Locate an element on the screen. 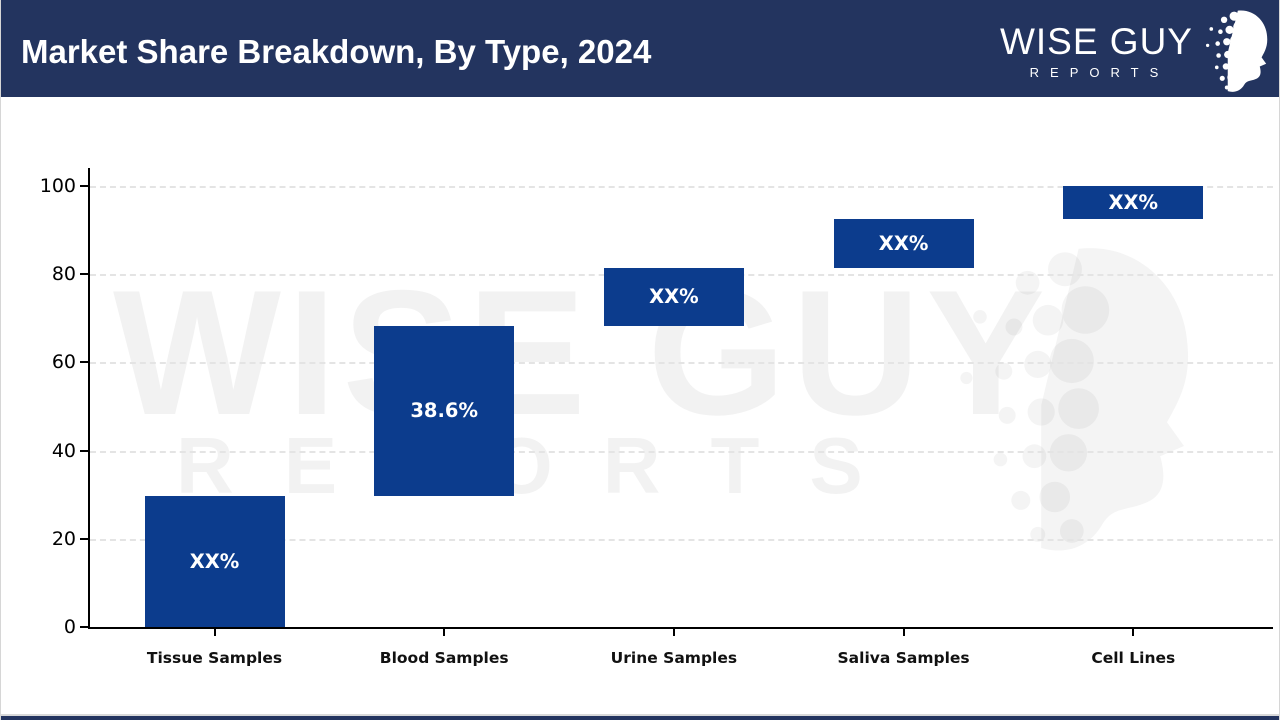 This screenshot has width=1280, height=720. x-tick-mark-tissue-samples is located at coordinates (214, 632).